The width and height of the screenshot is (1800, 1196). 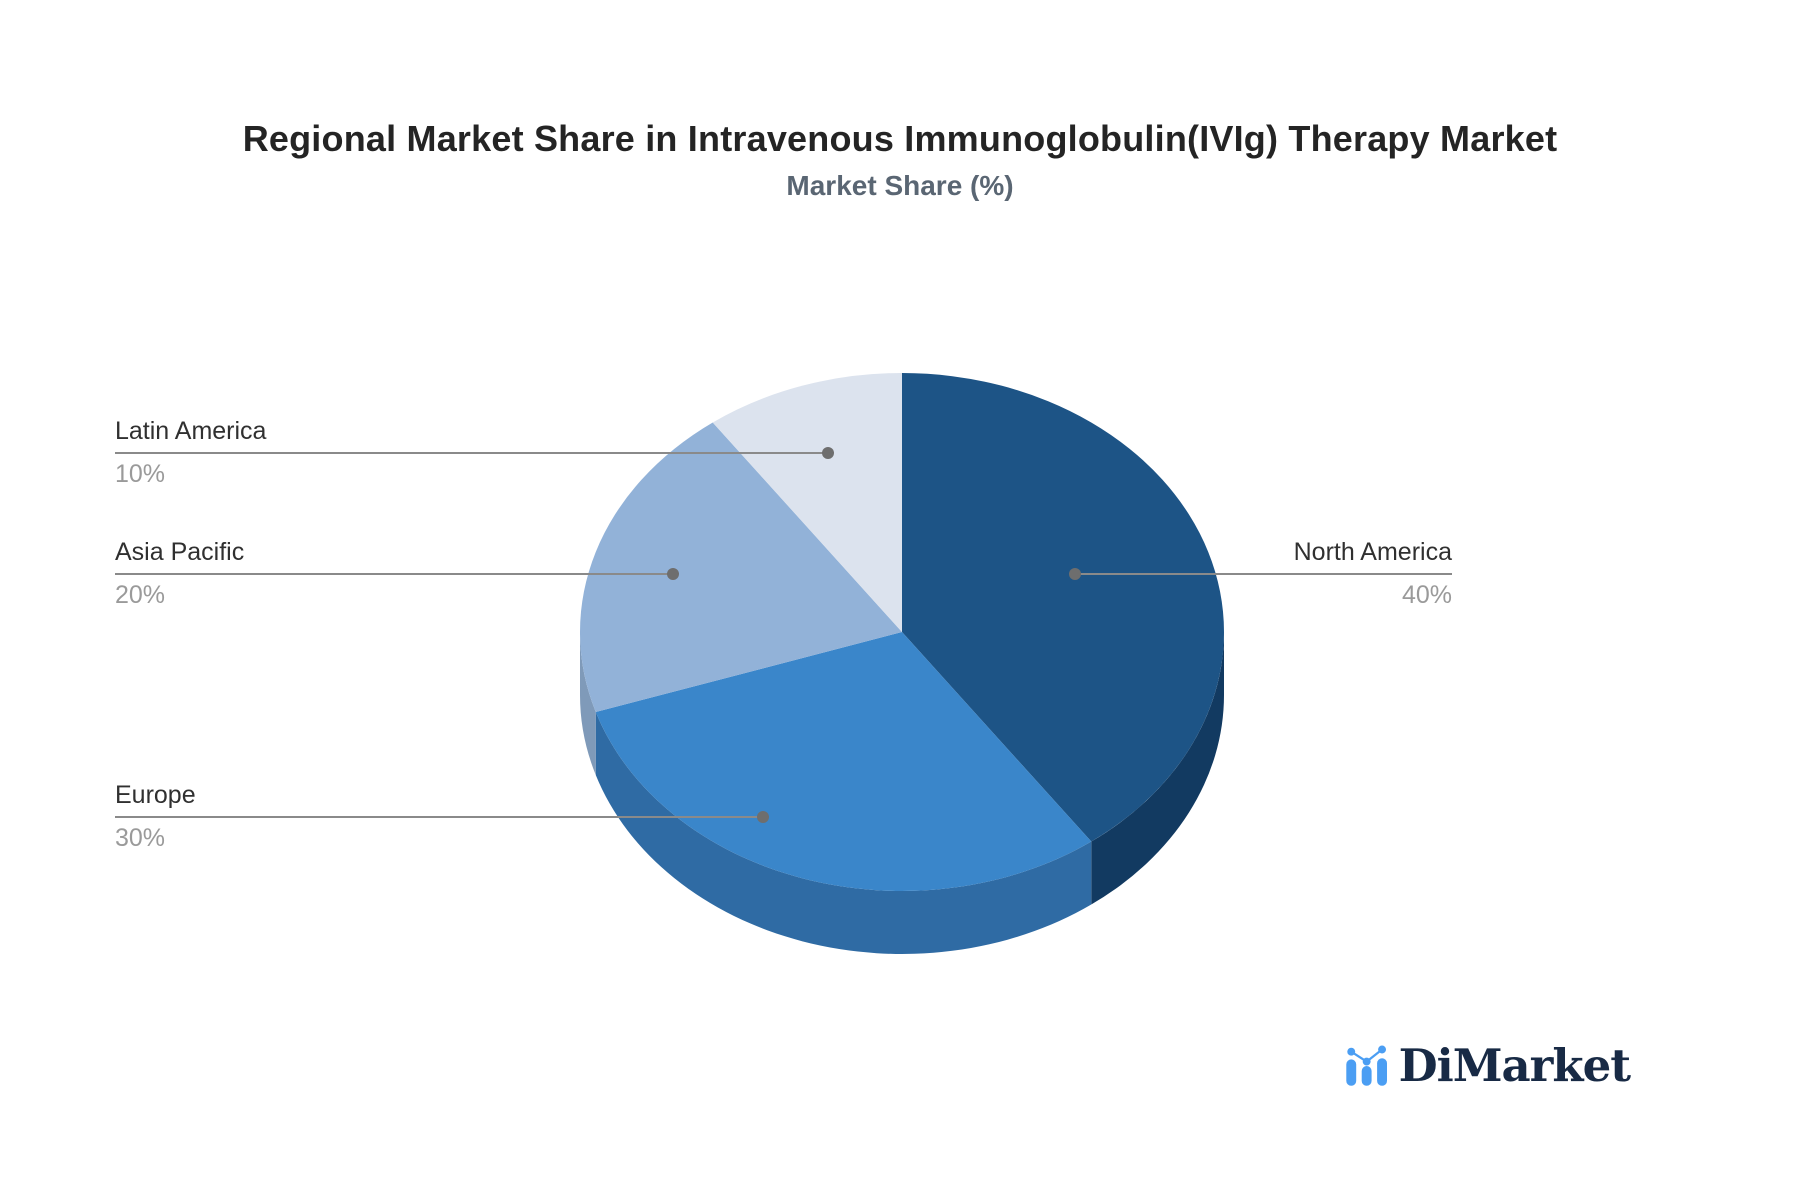 What do you see at coordinates (180, 552) in the screenshot?
I see `callout-name: Asia Pacific` at bounding box center [180, 552].